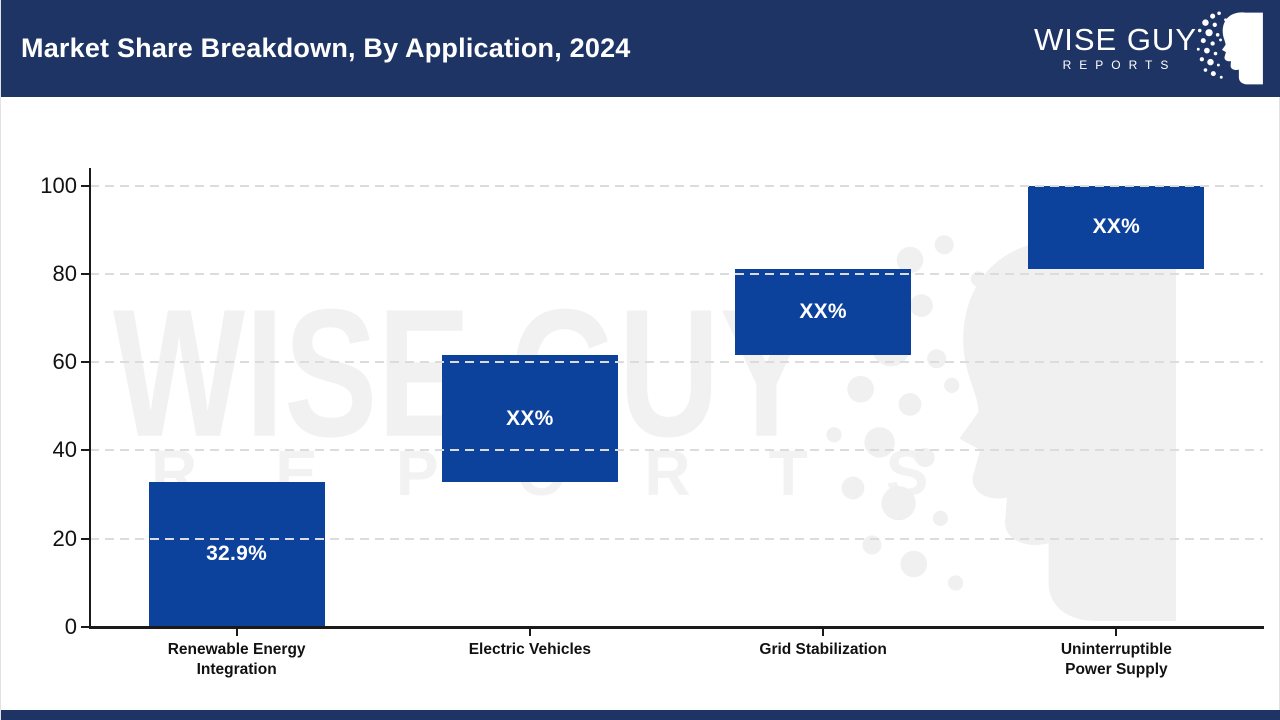 The image size is (1280, 720). I want to click on category-label-renewable-energy-integration: Renewable Energy Integration, so click(236, 660).